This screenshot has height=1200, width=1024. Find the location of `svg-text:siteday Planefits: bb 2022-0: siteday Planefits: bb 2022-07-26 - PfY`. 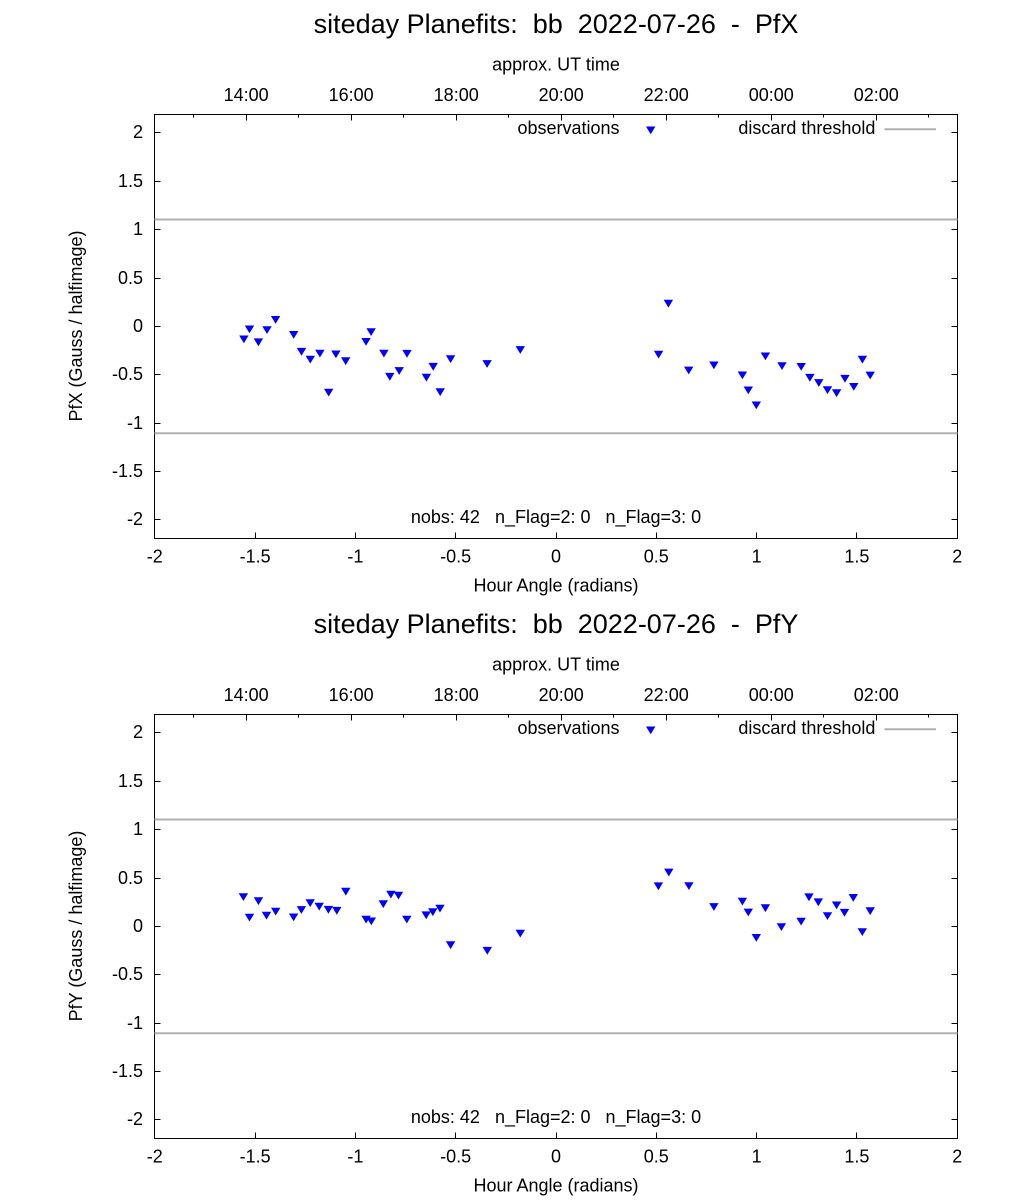

svg-text:siteday Planefits: bb 2022-0: siteday Planefits: bb 2022-07-26 - PfY is located at coordinates (556, 624).